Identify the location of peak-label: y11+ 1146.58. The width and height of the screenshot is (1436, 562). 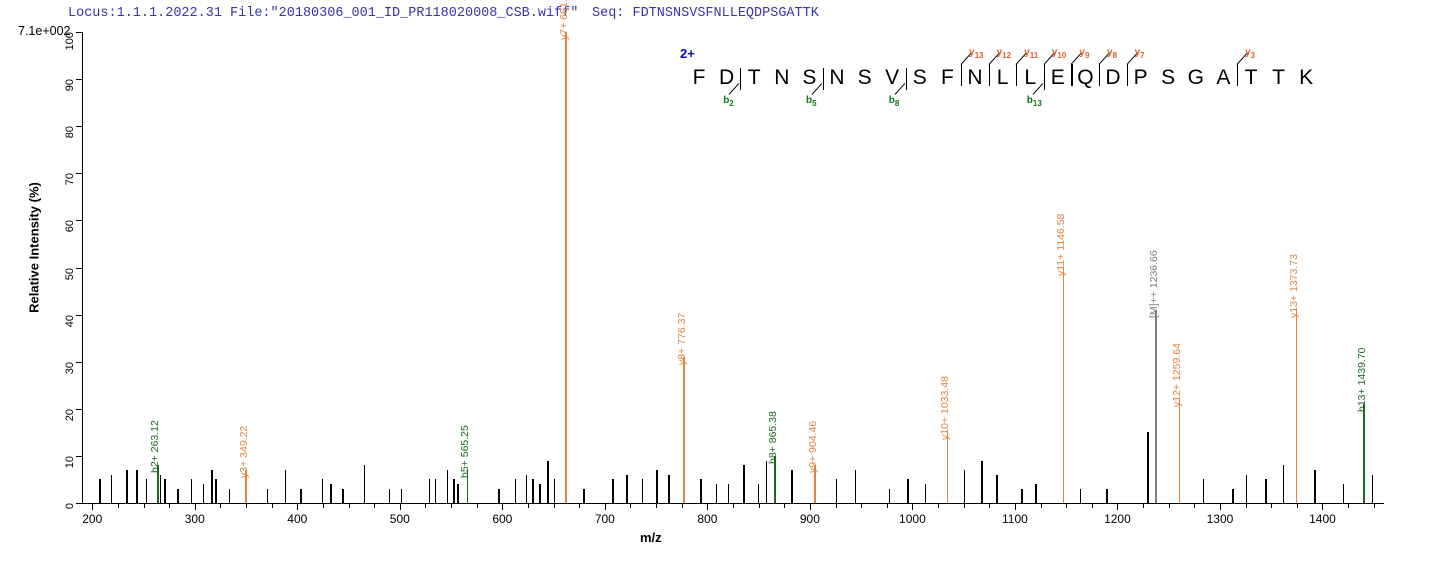
(1061, 244).